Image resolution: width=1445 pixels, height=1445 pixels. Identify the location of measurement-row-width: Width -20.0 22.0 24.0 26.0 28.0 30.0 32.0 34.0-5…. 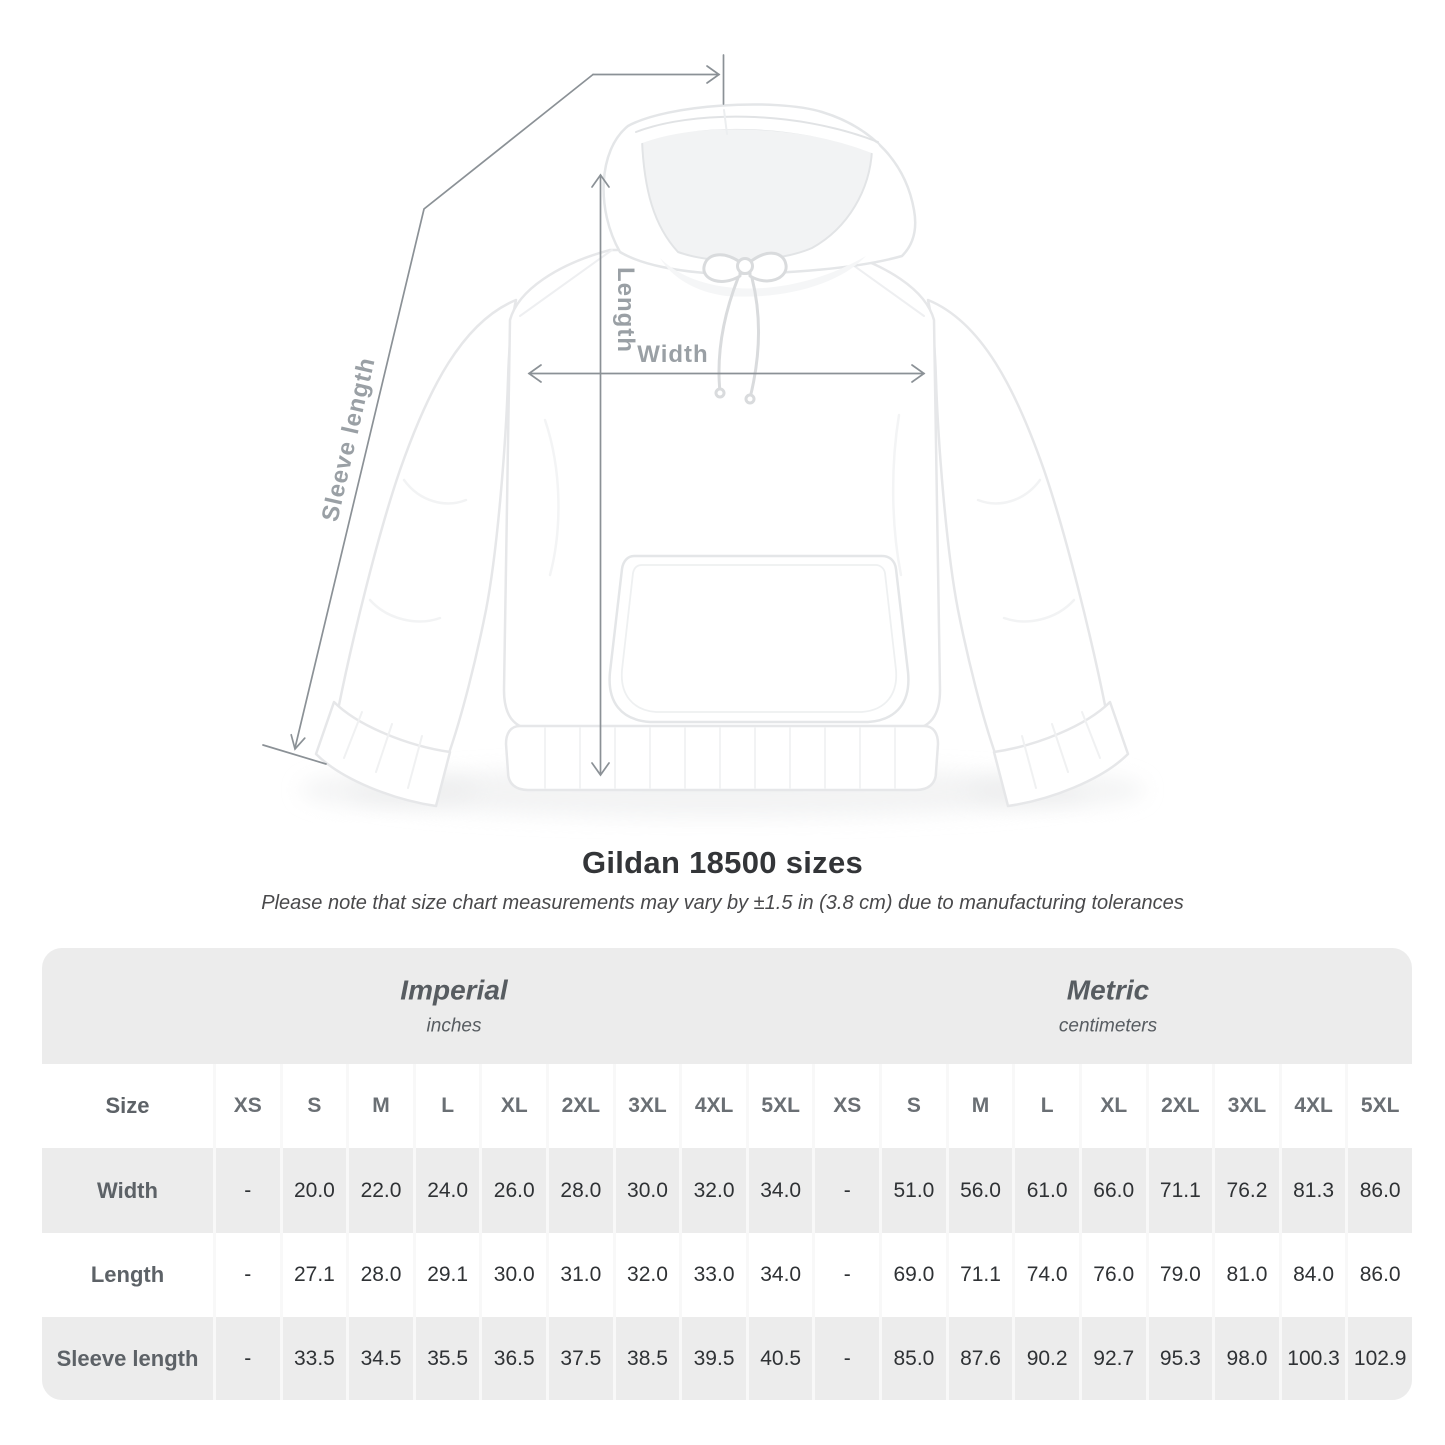
(727, 1190).